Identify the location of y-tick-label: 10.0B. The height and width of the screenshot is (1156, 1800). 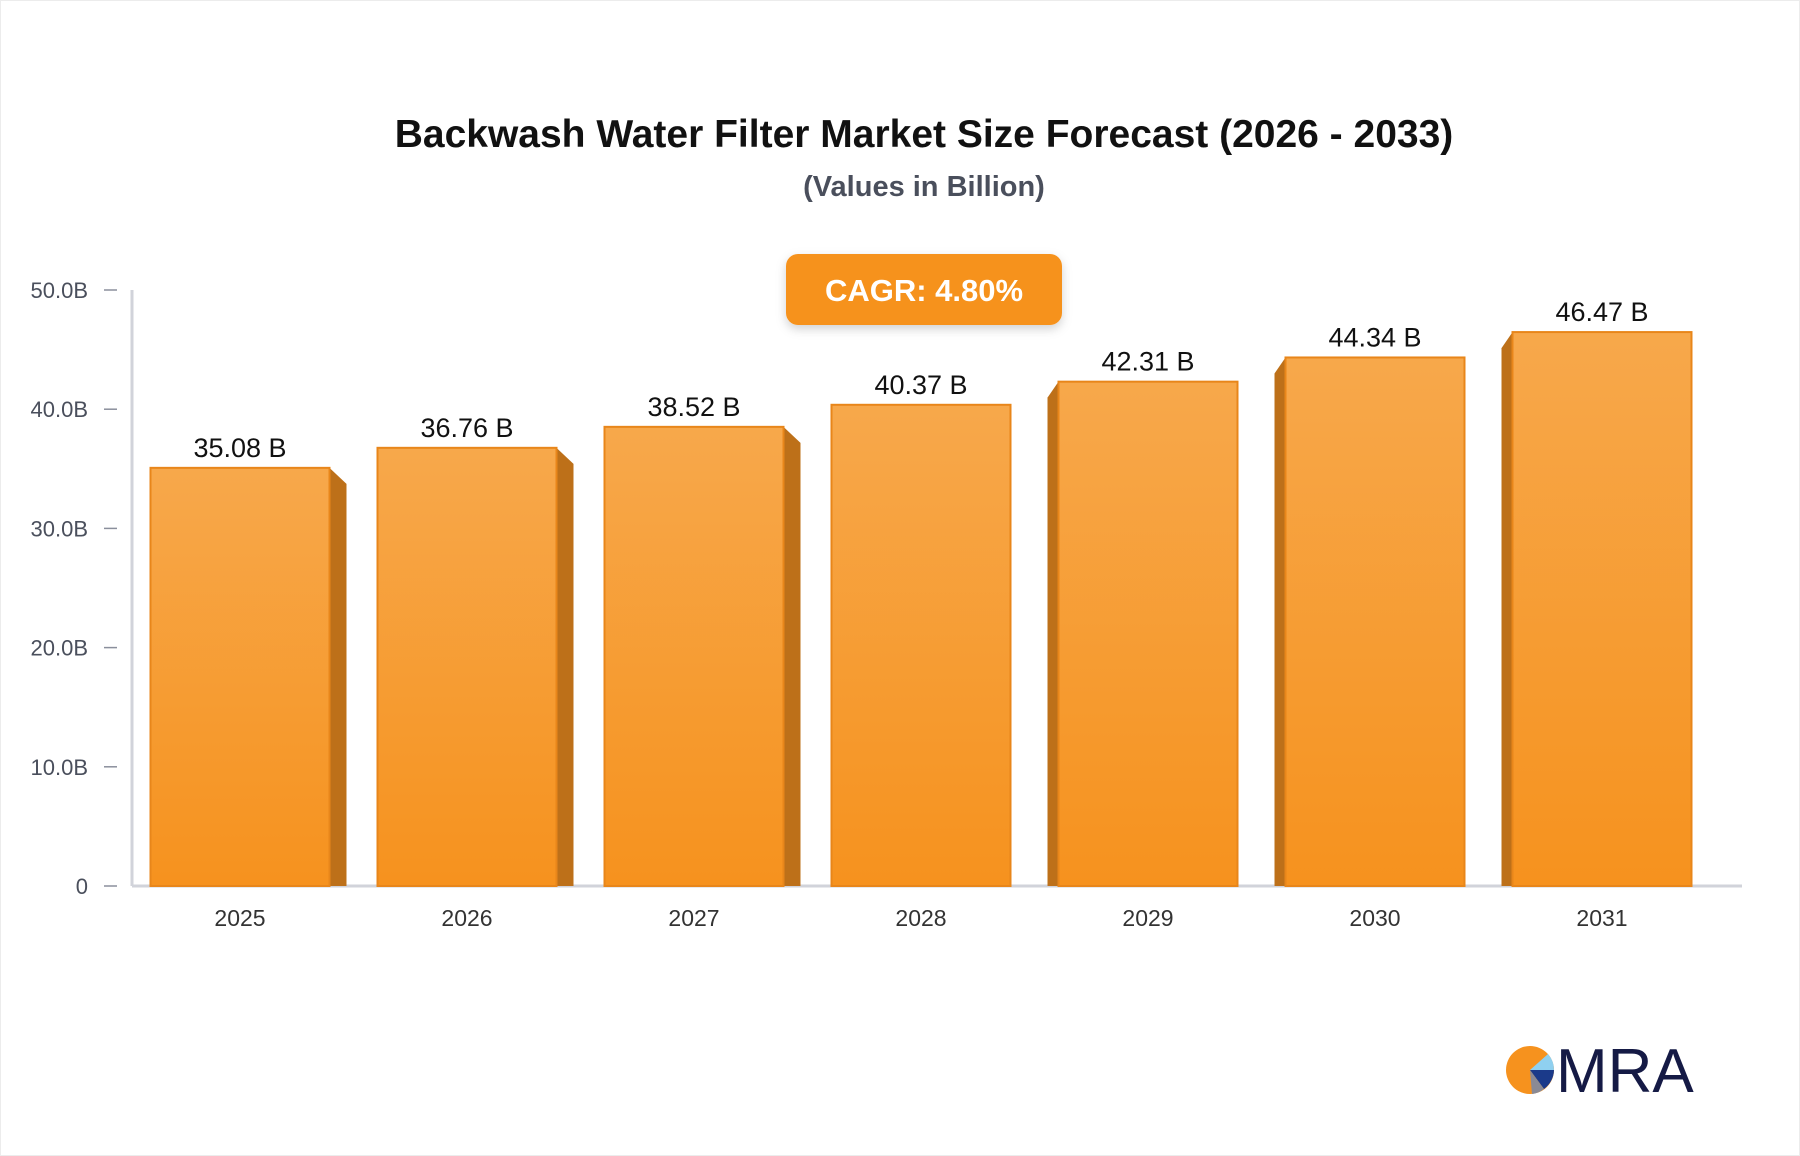
(60, 767).